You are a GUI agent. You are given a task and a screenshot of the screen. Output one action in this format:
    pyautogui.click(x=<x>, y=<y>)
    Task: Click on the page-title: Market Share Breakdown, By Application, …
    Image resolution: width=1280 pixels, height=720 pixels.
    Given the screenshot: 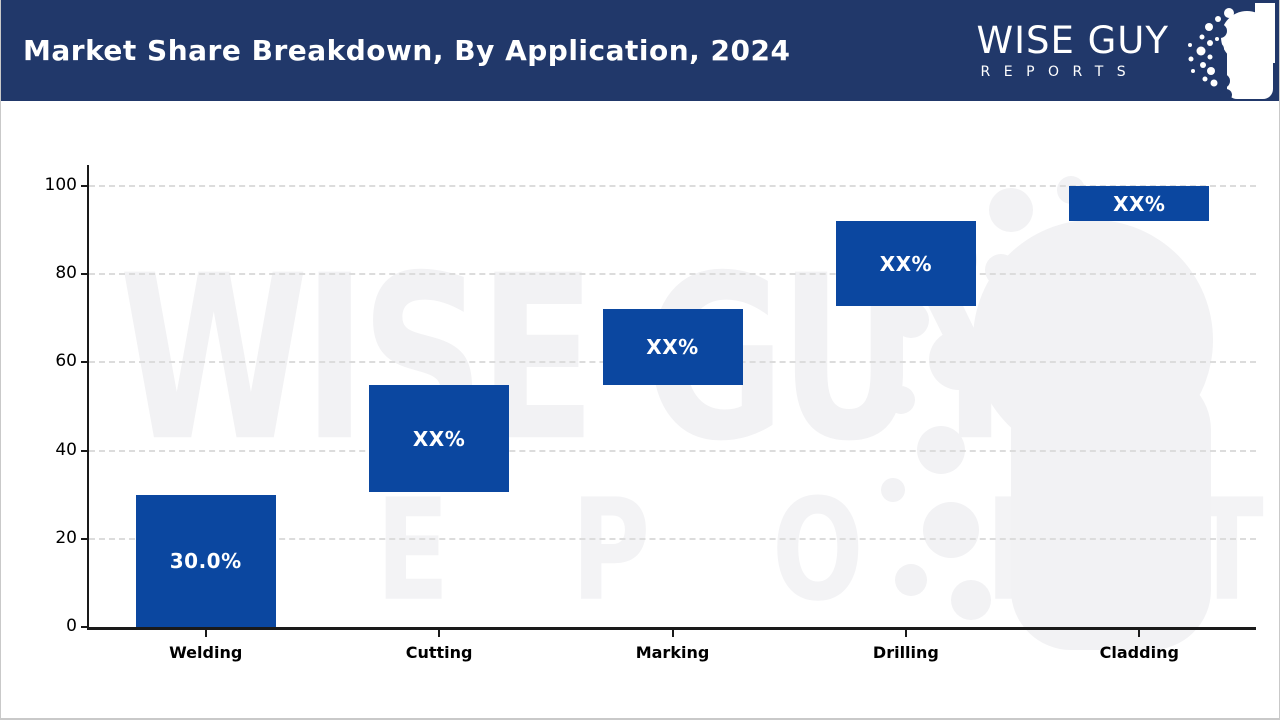 What is the action you would take?
    pyautogui.click(x=407, y=50)
    